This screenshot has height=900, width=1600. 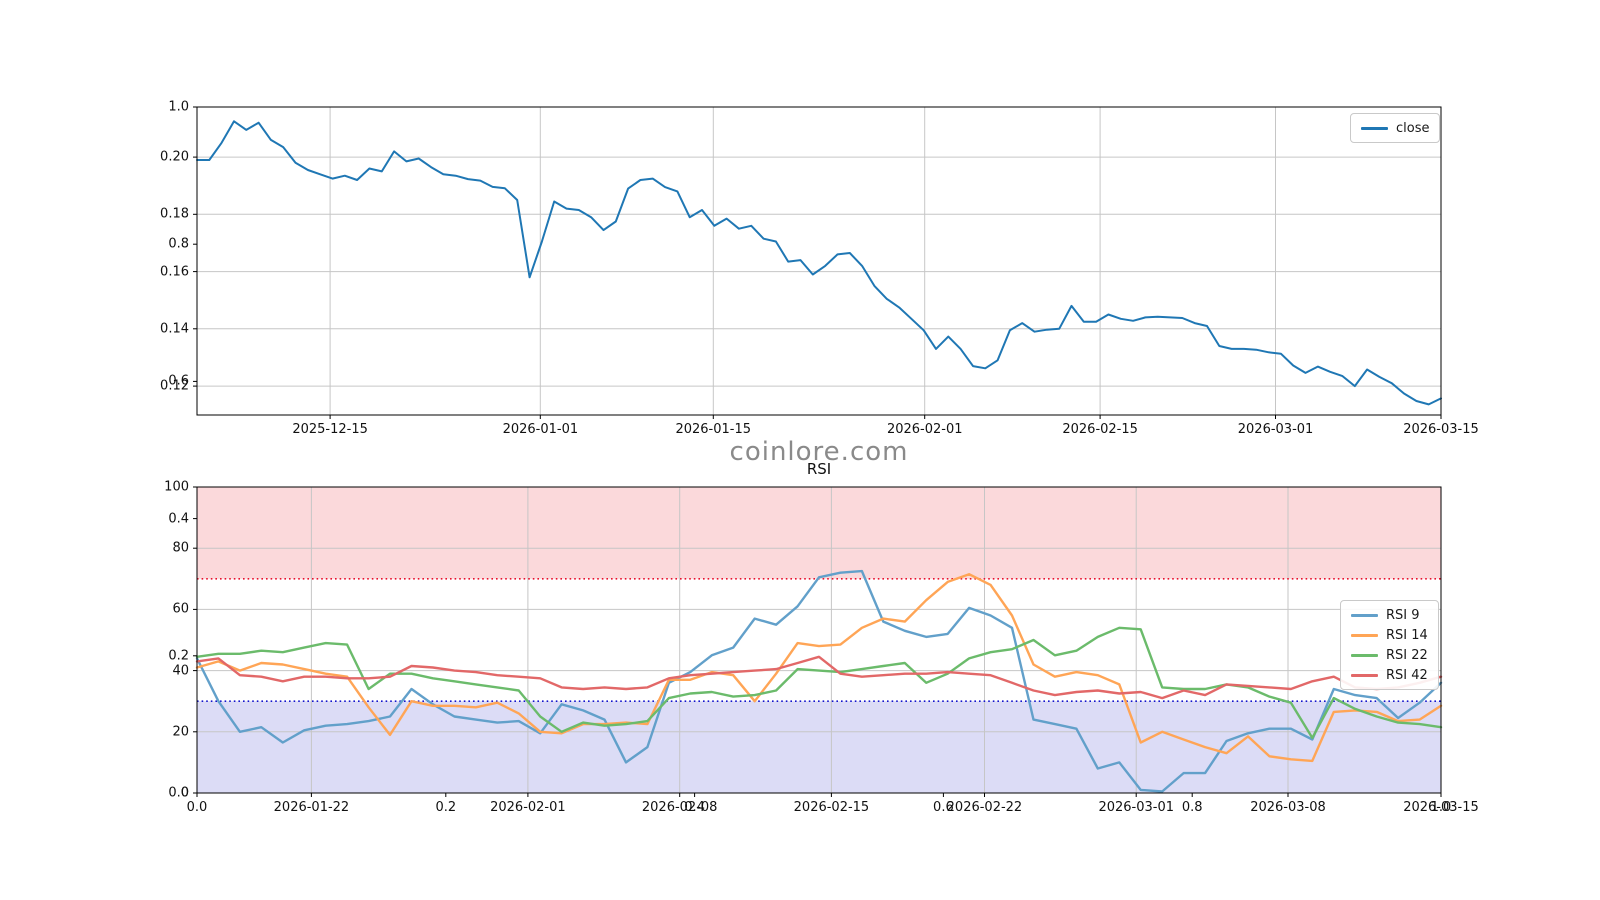 What do you see at coordinates (984, 807) in the screenshot?
I see `rsi-x-tick-label: 2026-02-22` at bounding box center [984, 807].